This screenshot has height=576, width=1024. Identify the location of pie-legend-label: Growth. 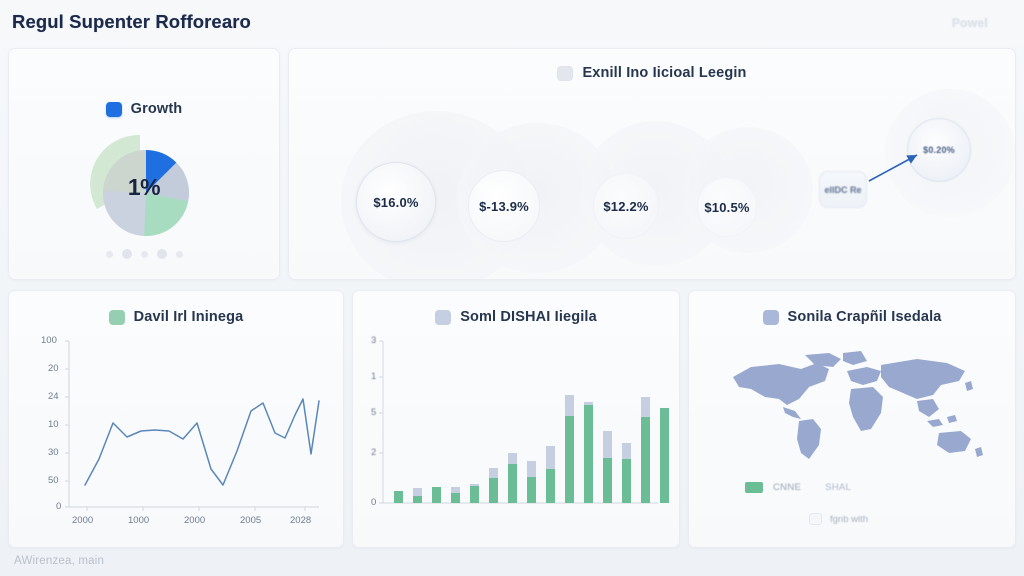
(156, 109).